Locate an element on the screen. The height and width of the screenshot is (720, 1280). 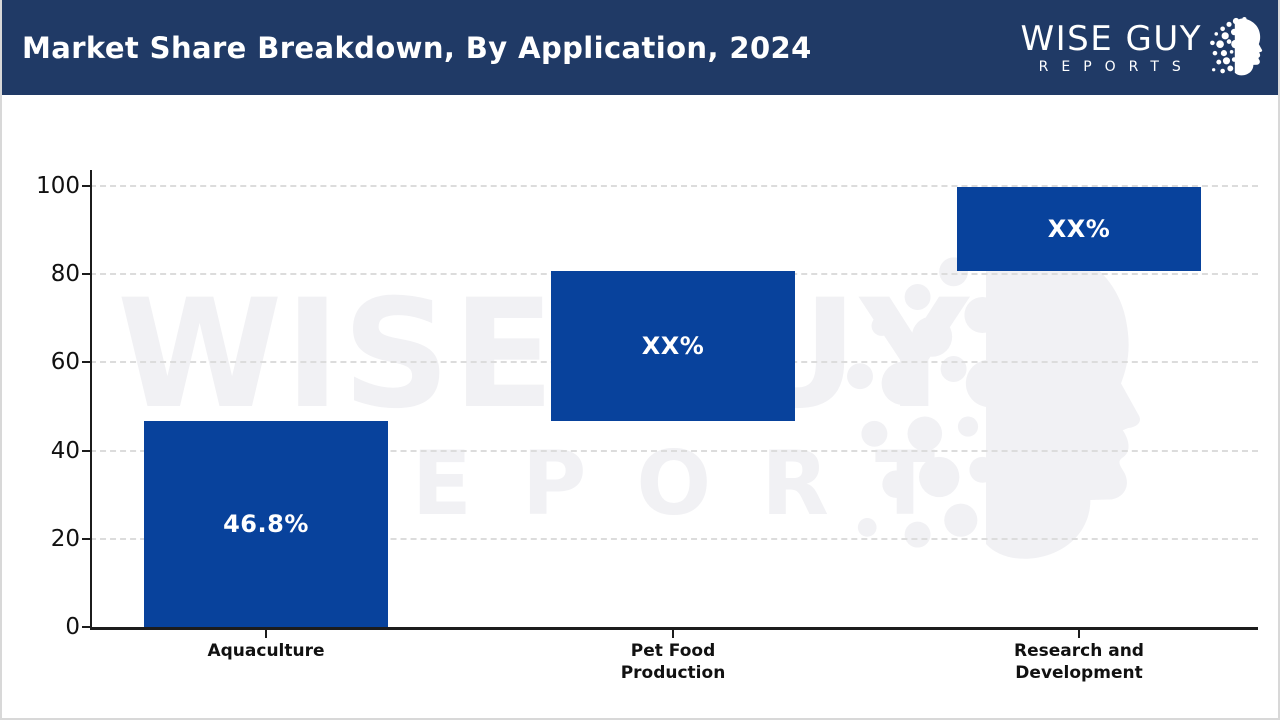
x-category-label-1: Pet Food Production is located at coordinates (673, 662).